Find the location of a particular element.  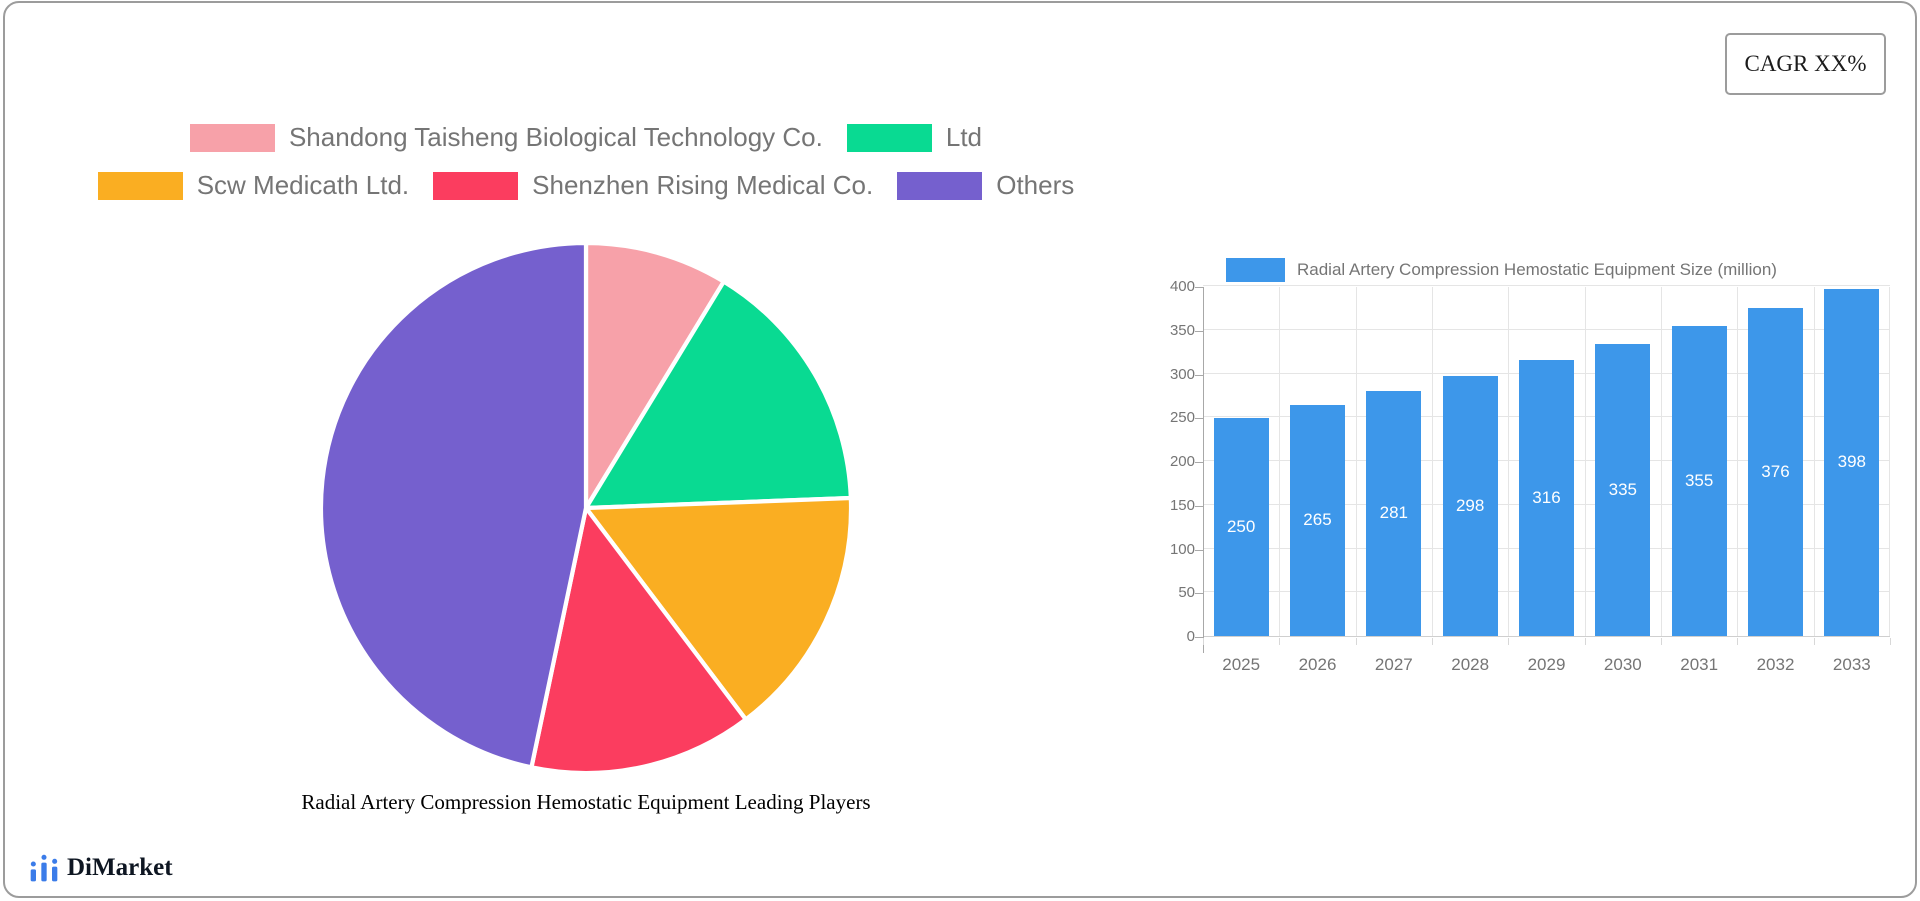

bar-value-label: 376 is located at coordinates (1775, 471).